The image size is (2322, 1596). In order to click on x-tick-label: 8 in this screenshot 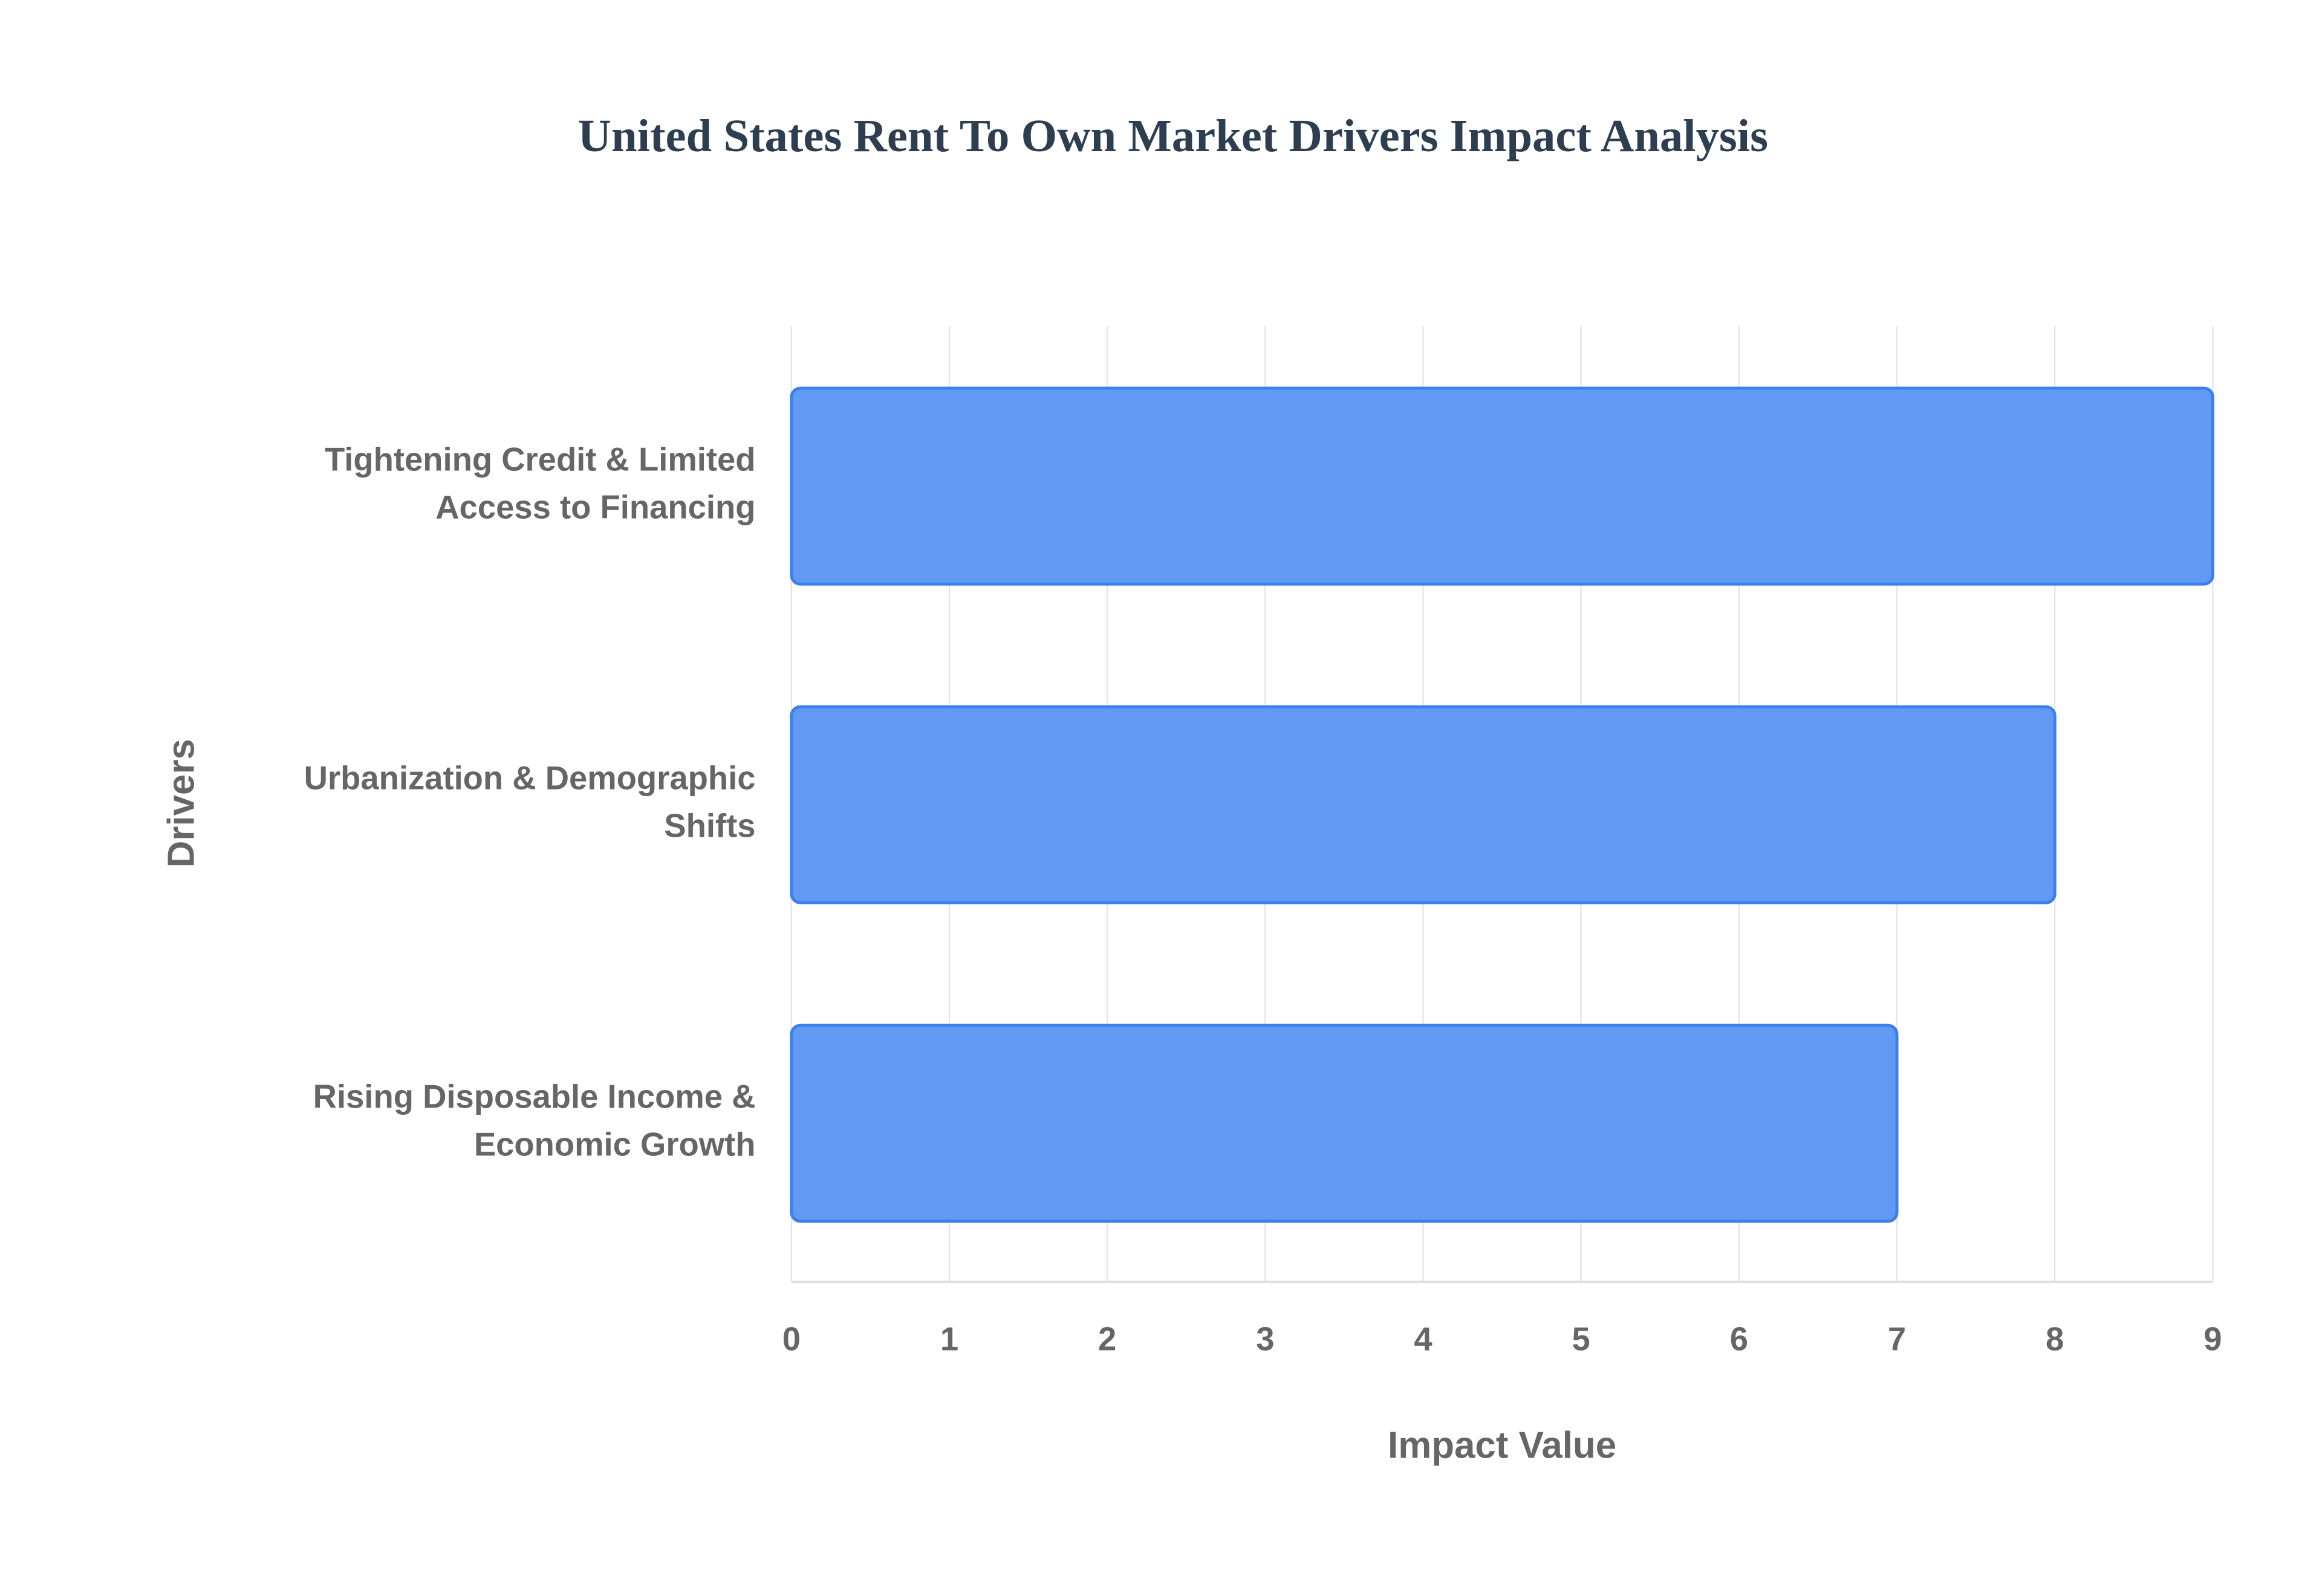, I will do `click(2055, 1339)`.